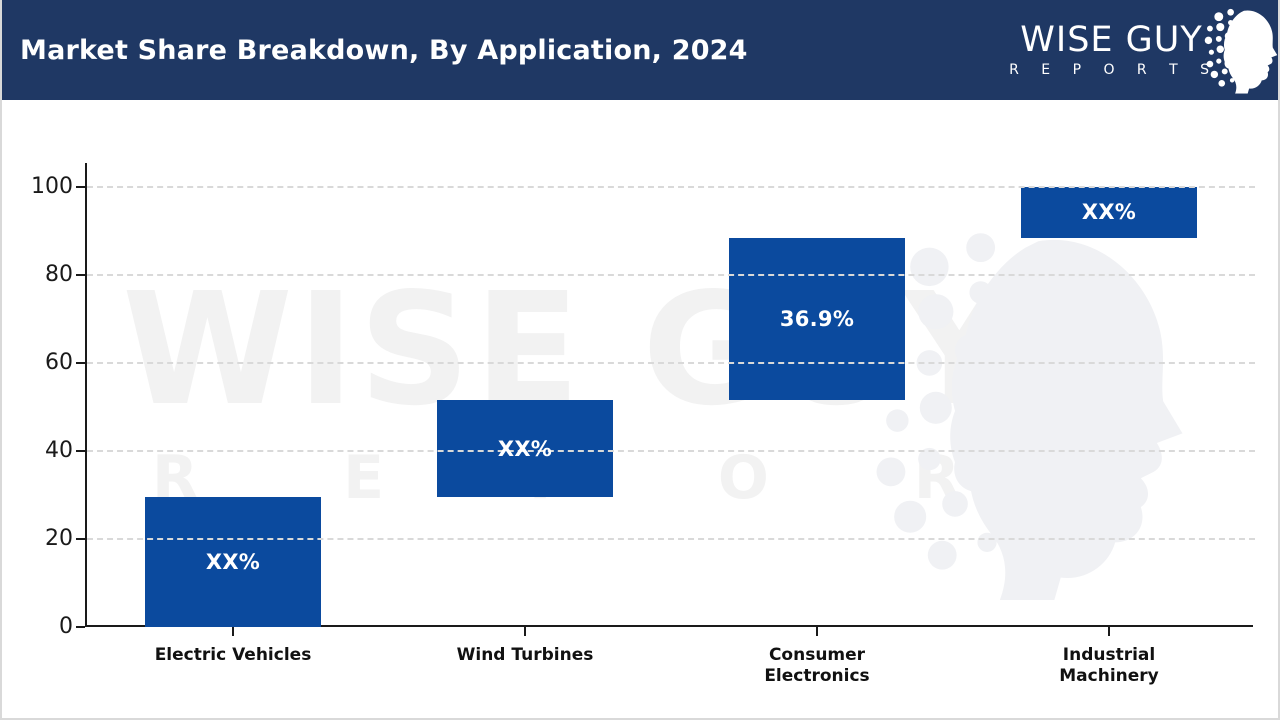  What do you see at coordinates (1109, 666) in the screenshot?
I see `x-tick-label: Industrial Machinery` at bounding box center [1109, 666].